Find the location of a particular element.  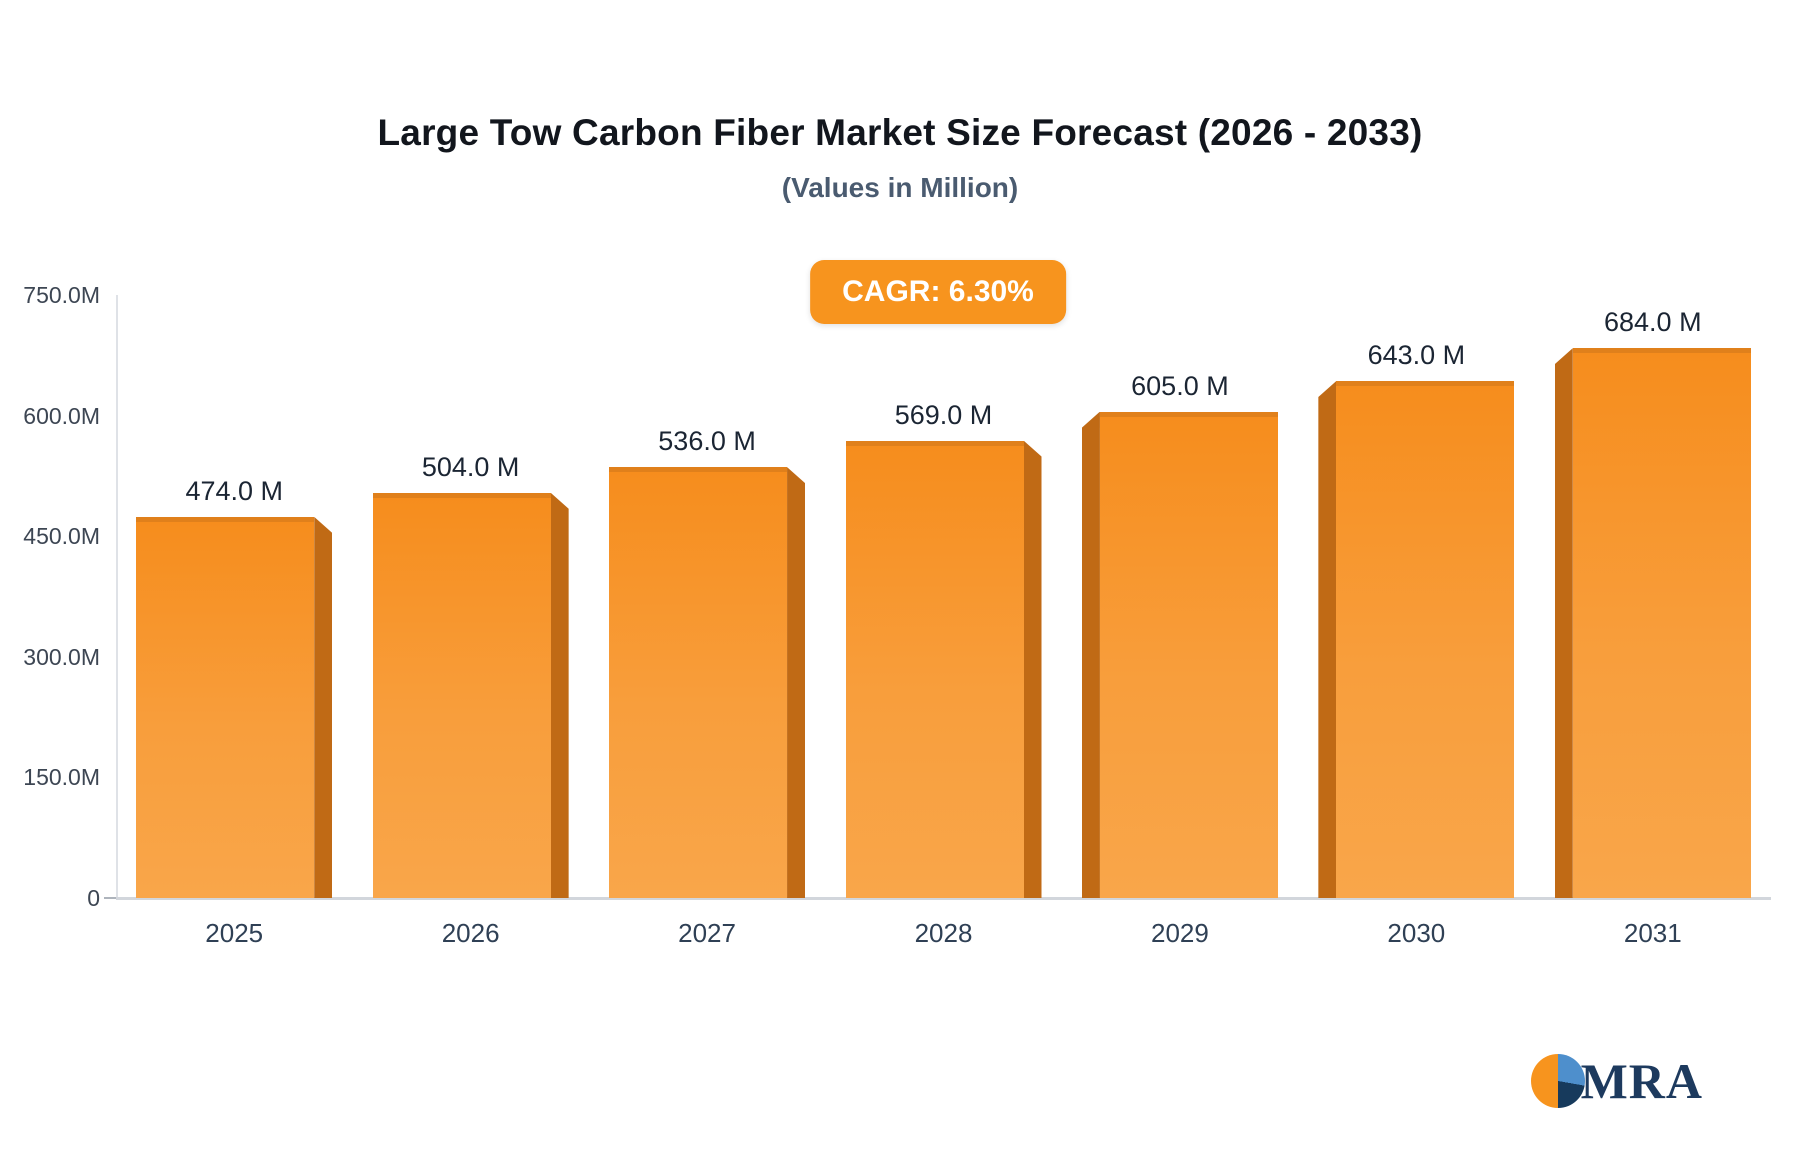

x-axis-label: 2027 is located at coordinates (707, 933).